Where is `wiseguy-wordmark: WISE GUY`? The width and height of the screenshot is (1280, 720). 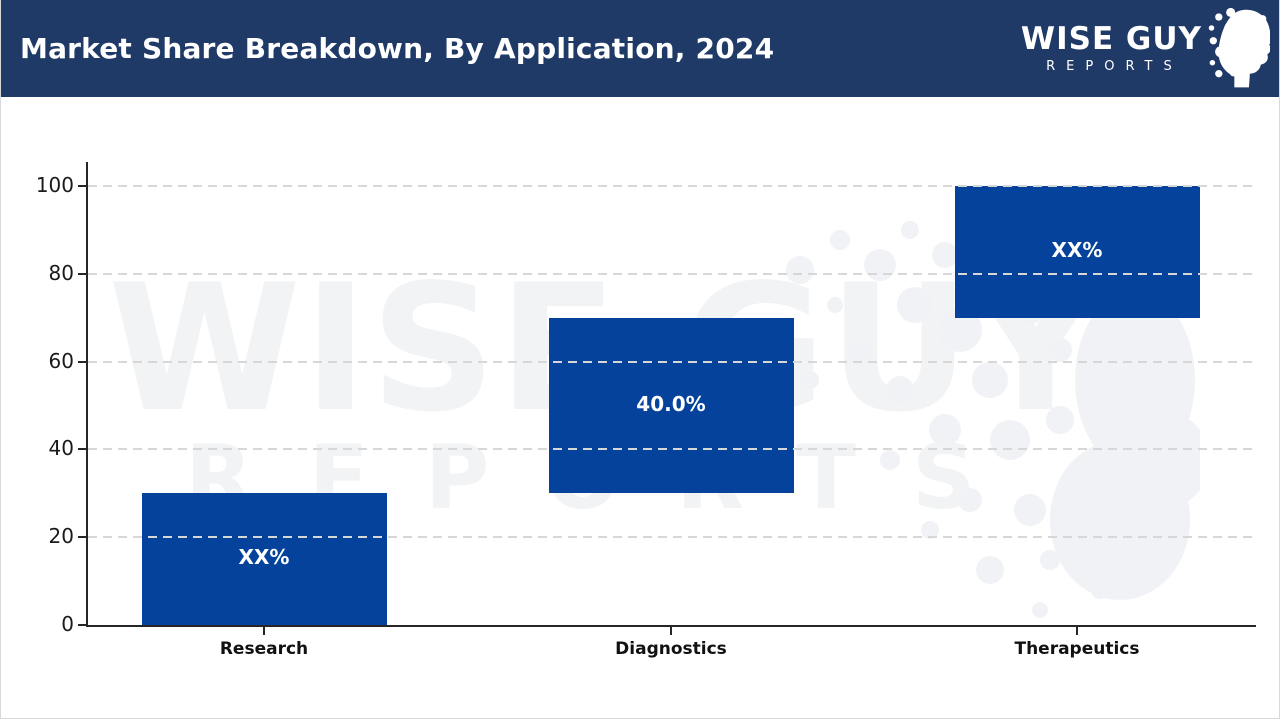
wiseguy-wordmark: WISE GUY is located at coordinates (1111, 39).